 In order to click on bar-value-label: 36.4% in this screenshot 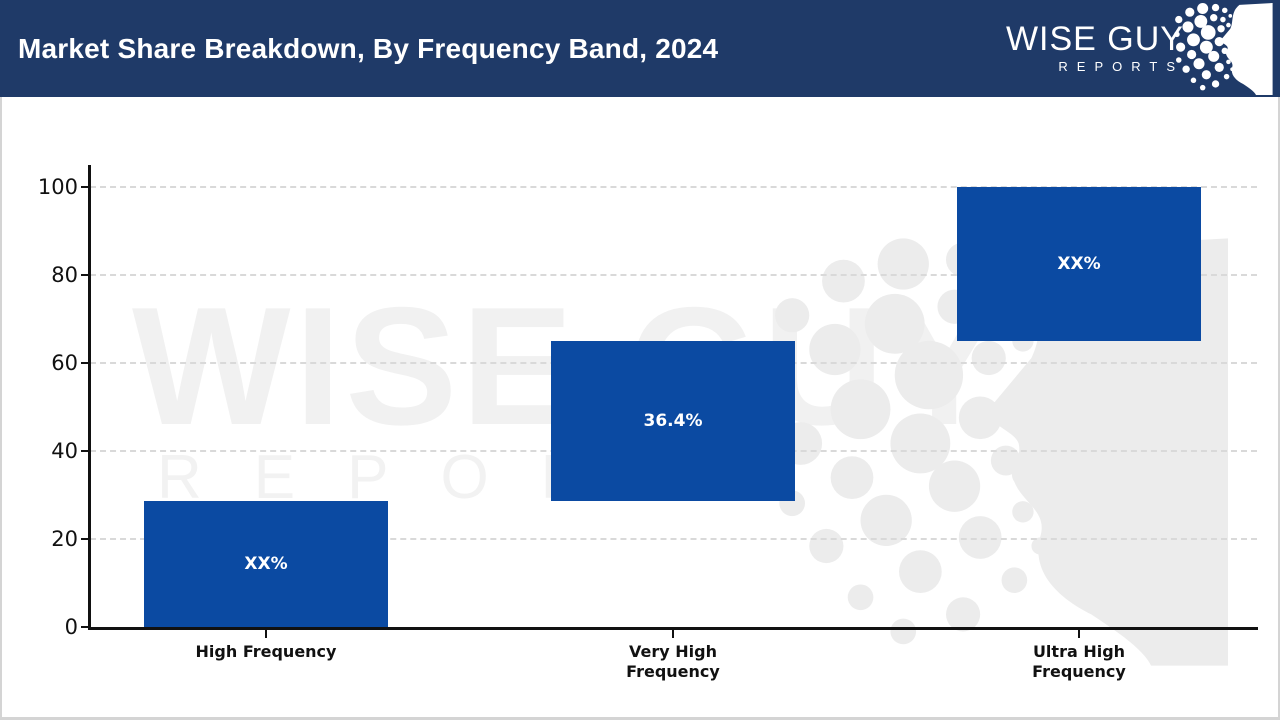, I will do `click(673, 421)`.